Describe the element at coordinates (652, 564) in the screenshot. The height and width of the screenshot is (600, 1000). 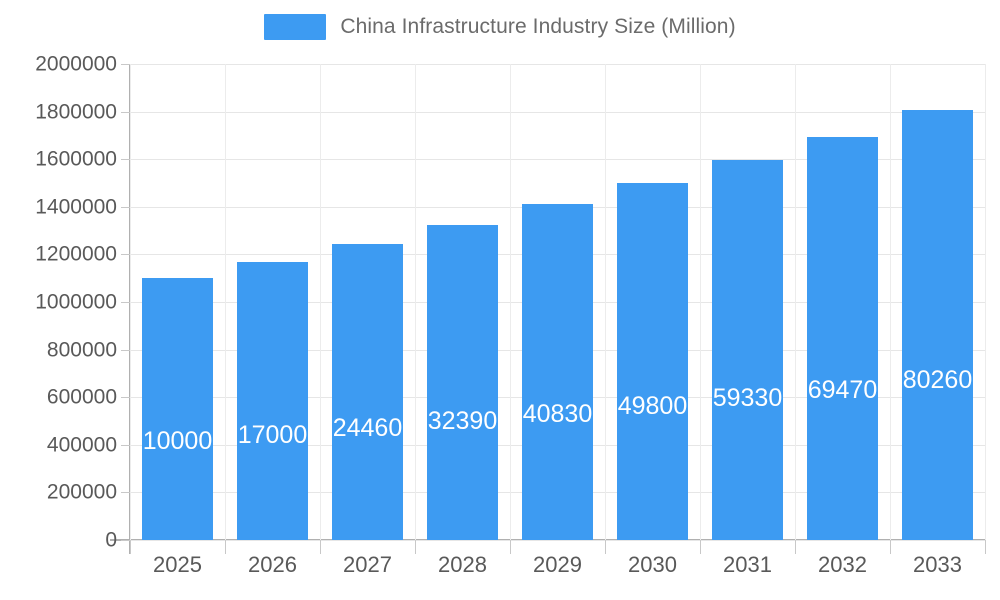
I see `x-tick-label: 2030` at that location.